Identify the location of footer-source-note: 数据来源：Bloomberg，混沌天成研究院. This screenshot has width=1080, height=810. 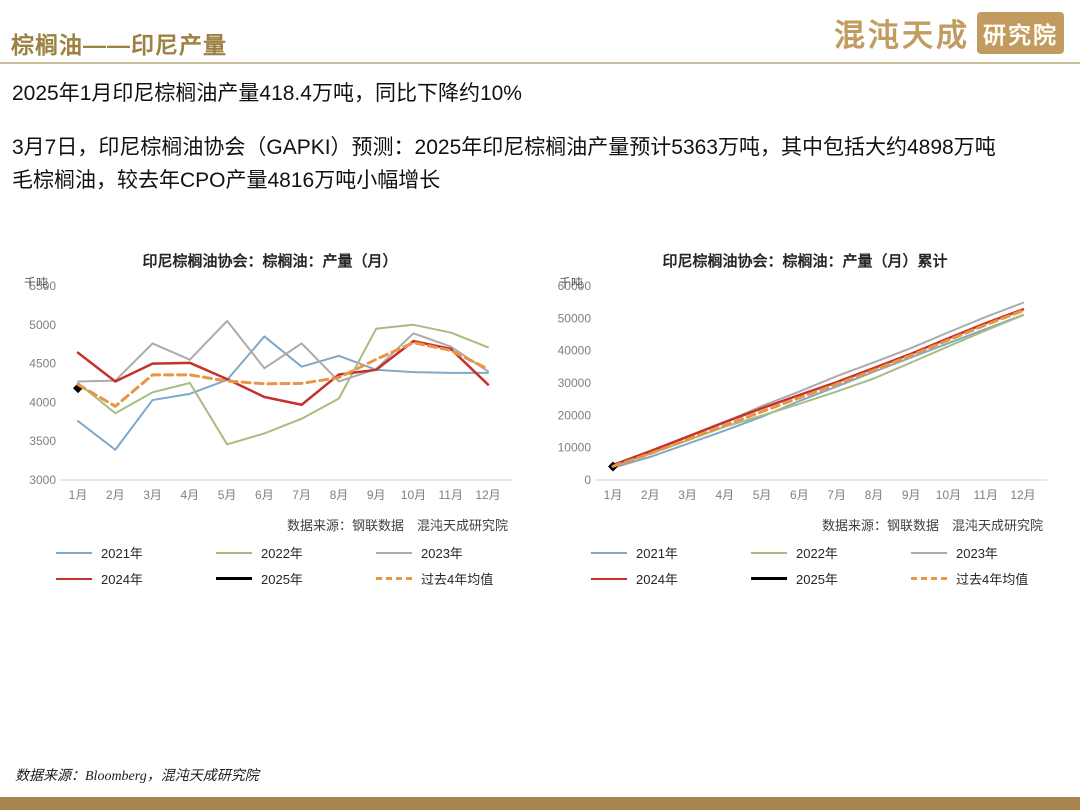
(137, 776).